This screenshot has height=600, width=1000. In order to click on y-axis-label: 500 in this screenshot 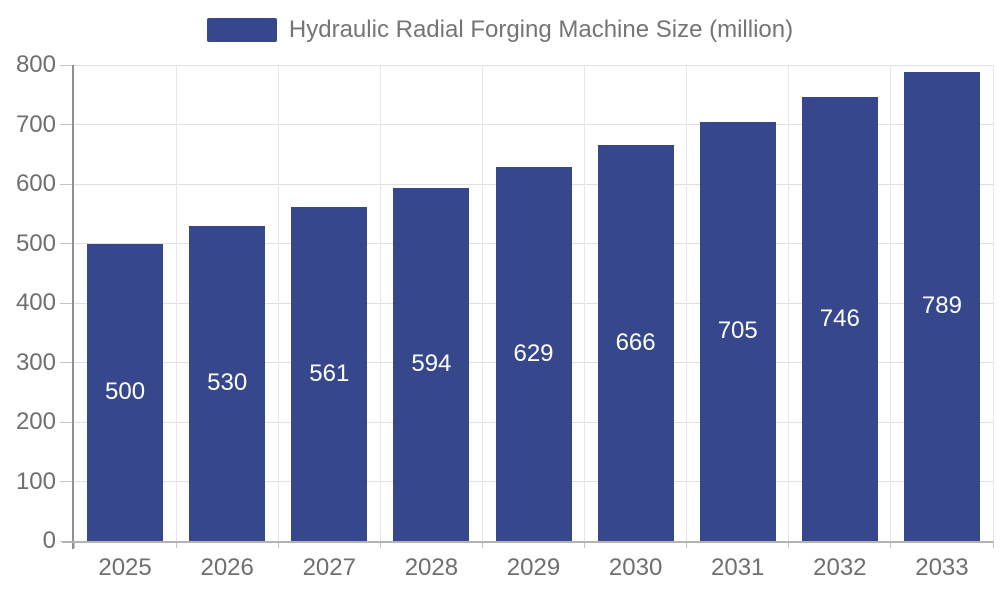, I will do `click(35, 243)`.